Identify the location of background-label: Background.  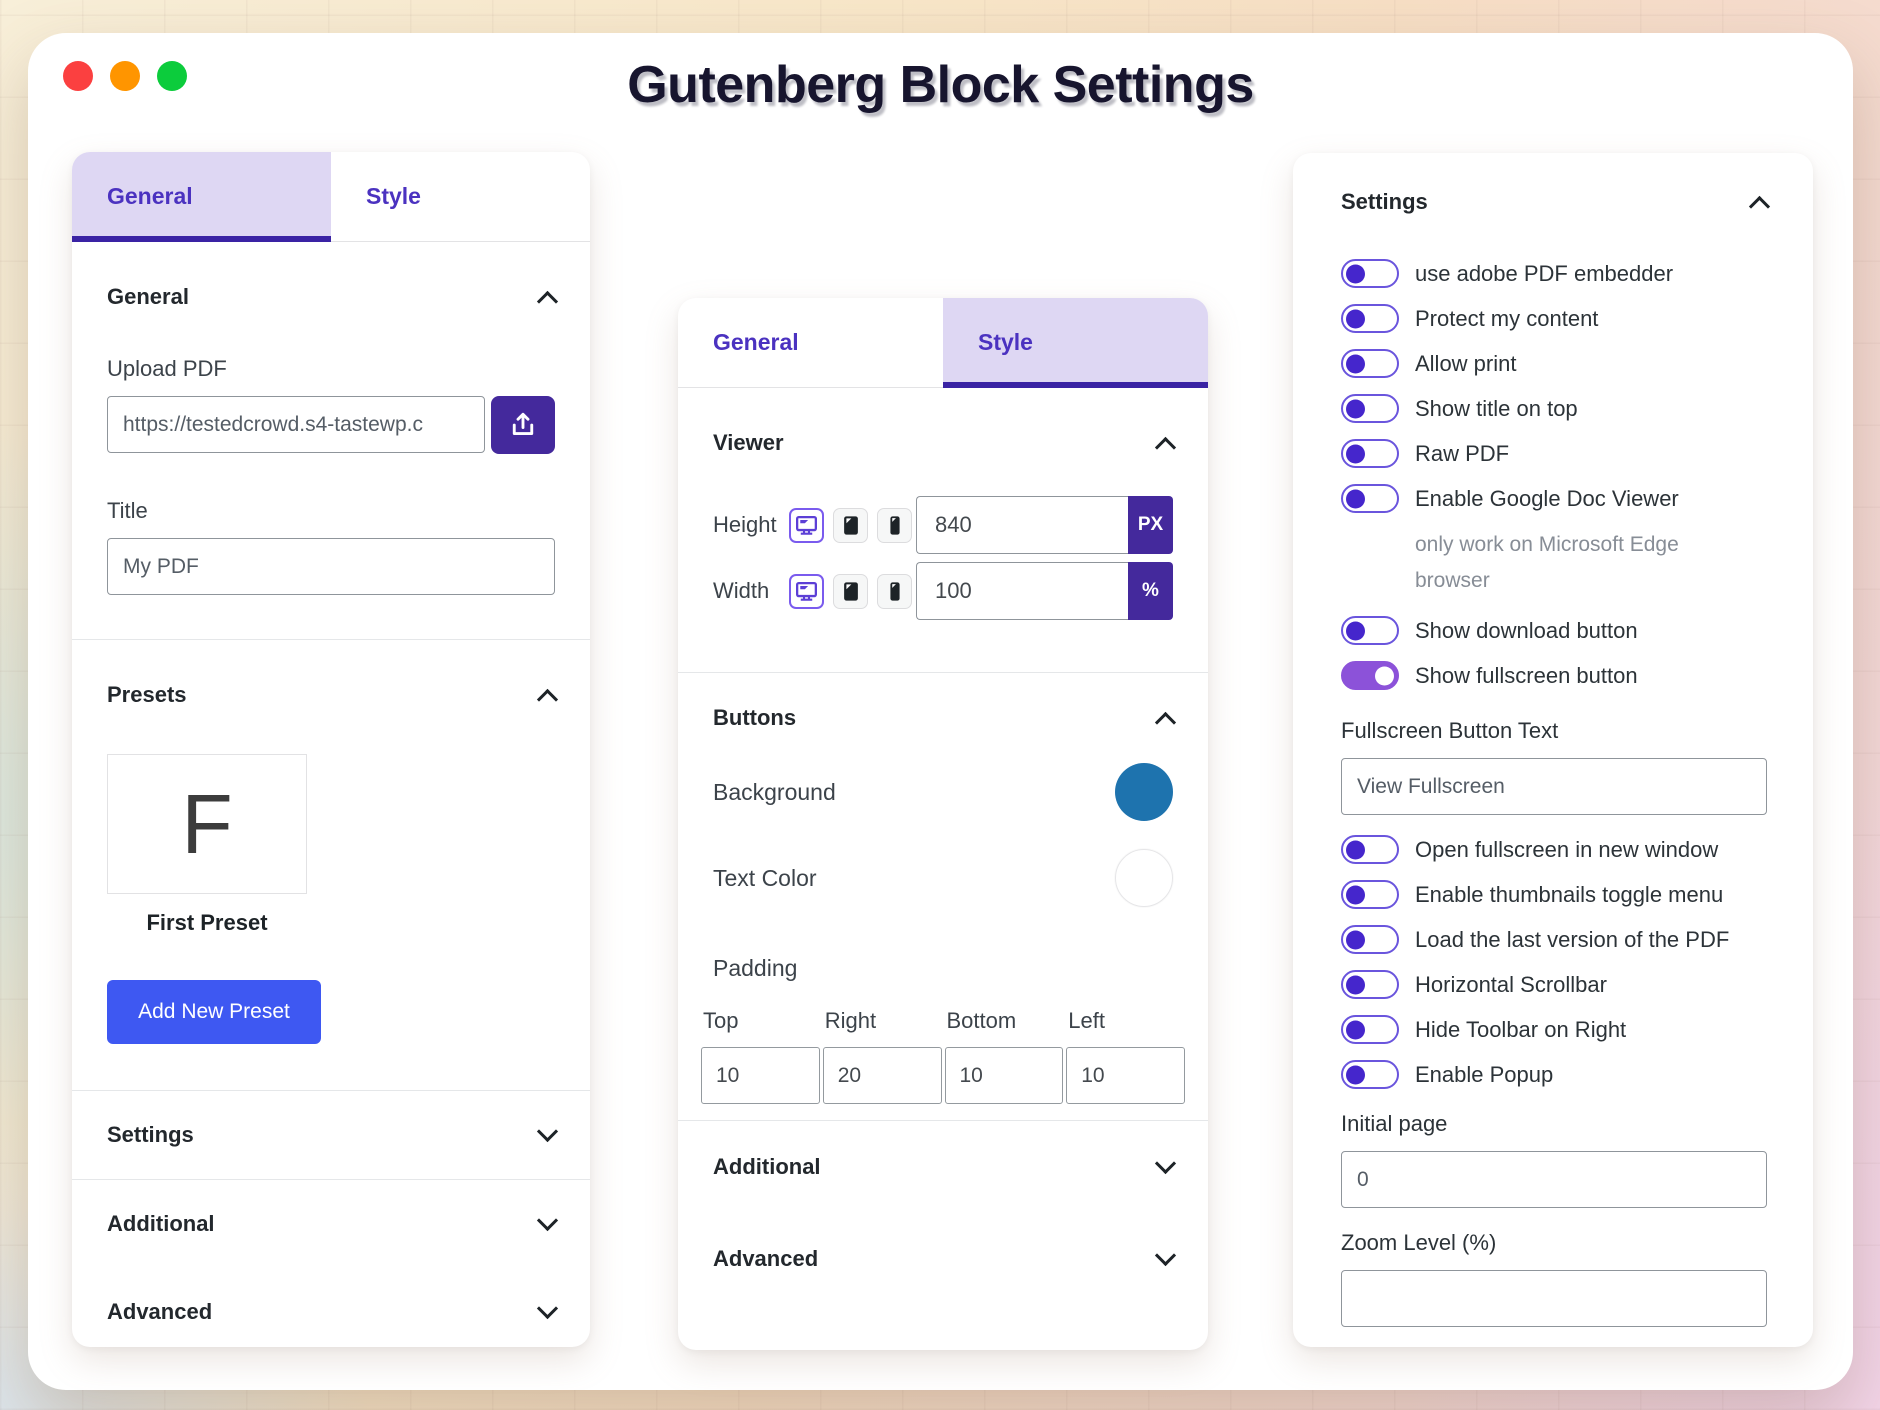
(774, 791).